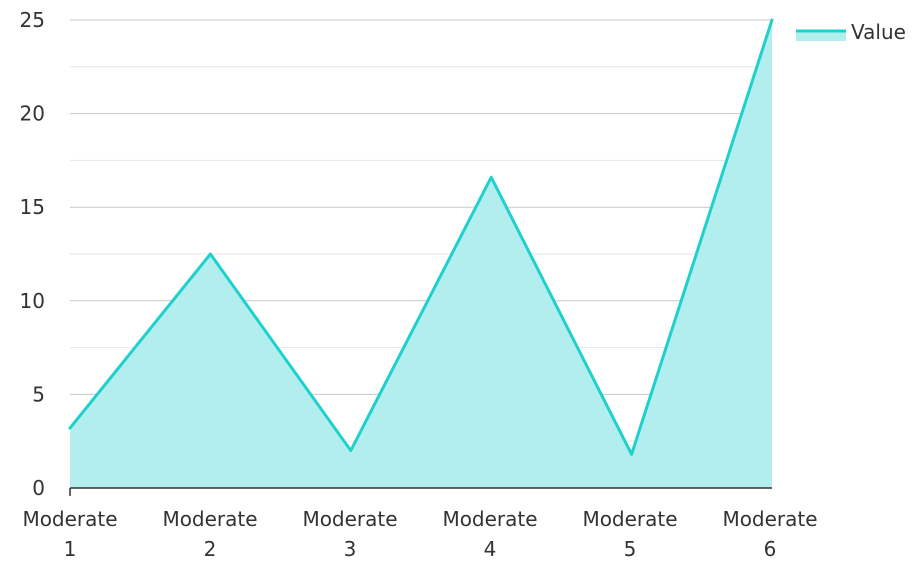 This screenshot has width=921, height=562. I want to click on x-tick-label: Moderate 1, so click(69, 532).